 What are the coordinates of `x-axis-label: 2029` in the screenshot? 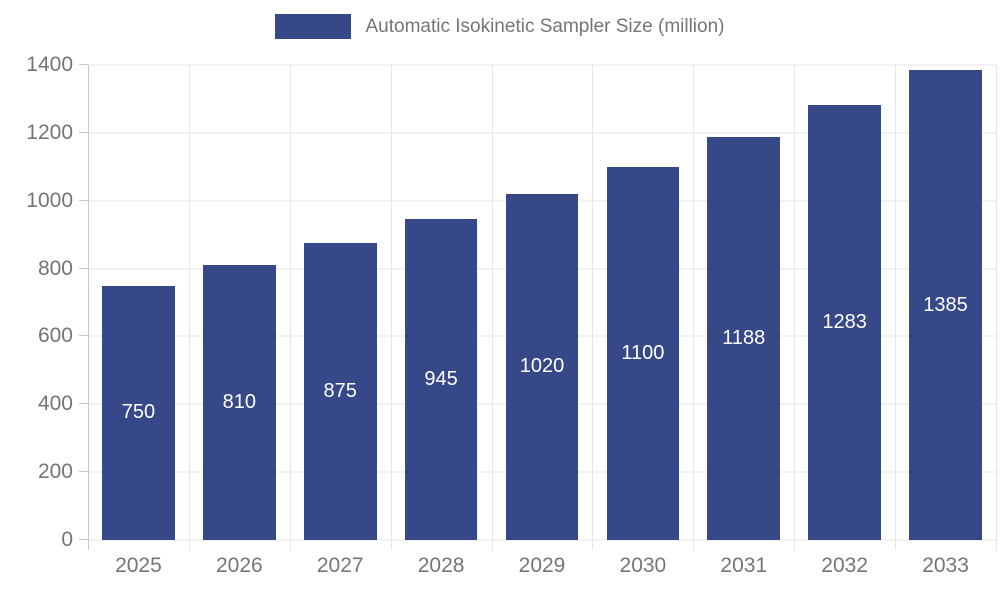 It's located at (542, 565).